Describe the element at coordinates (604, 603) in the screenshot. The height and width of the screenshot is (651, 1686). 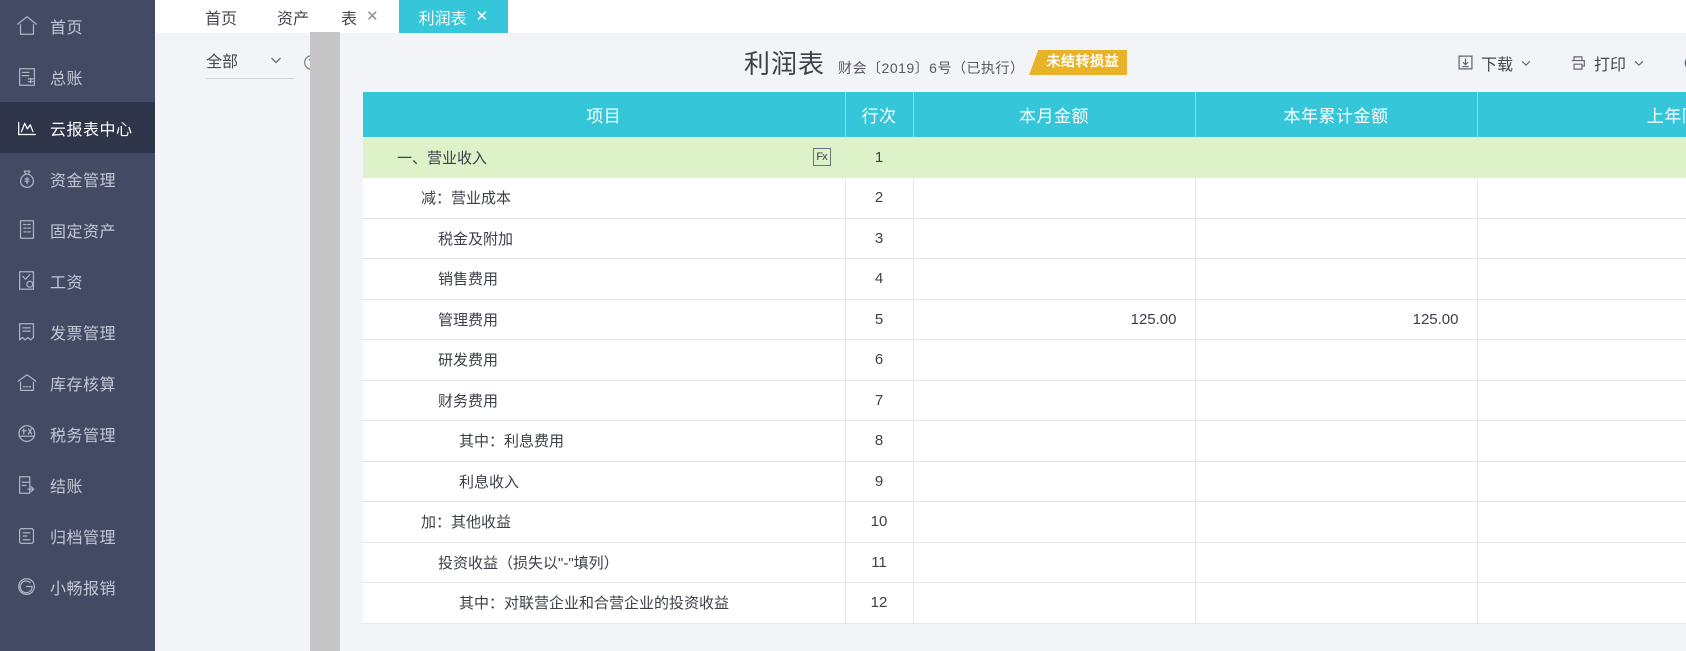
I see `cell-item: 其中：对联营企业和合营企业的投资收益` at that location.